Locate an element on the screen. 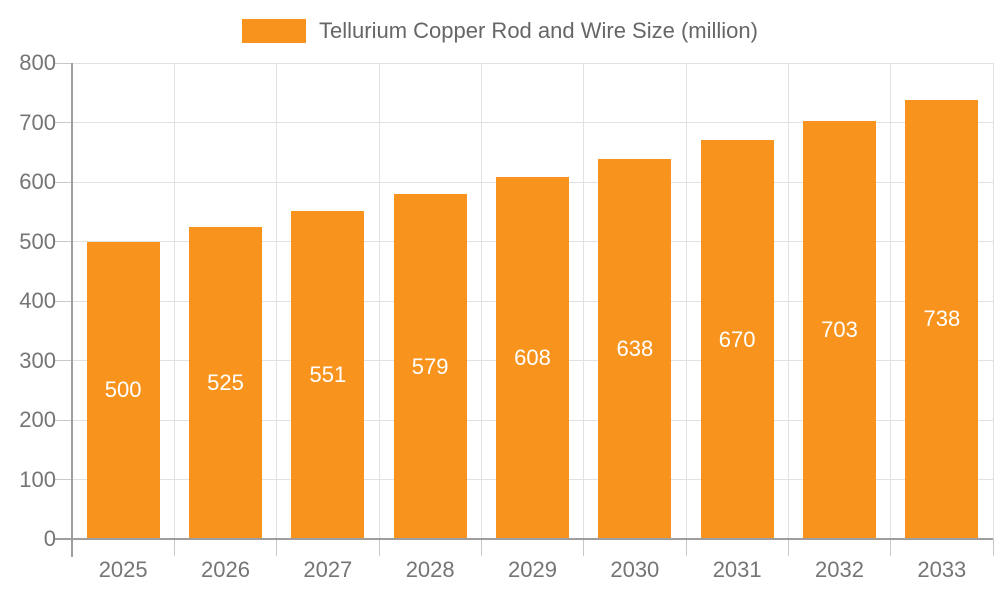  y-axis-tick-label: 200 is located at coordinates (37, 419).